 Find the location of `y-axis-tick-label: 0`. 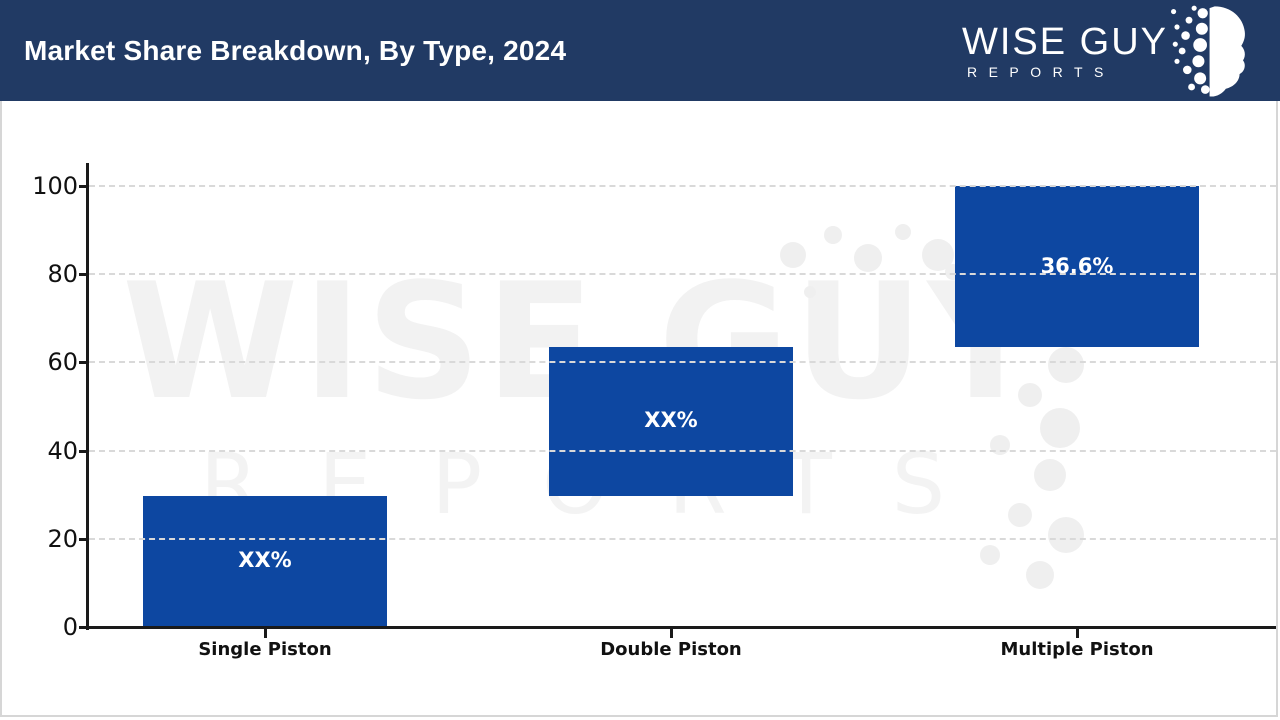

y-axis-tick-label: 0 is located at coordinates (70, 627).